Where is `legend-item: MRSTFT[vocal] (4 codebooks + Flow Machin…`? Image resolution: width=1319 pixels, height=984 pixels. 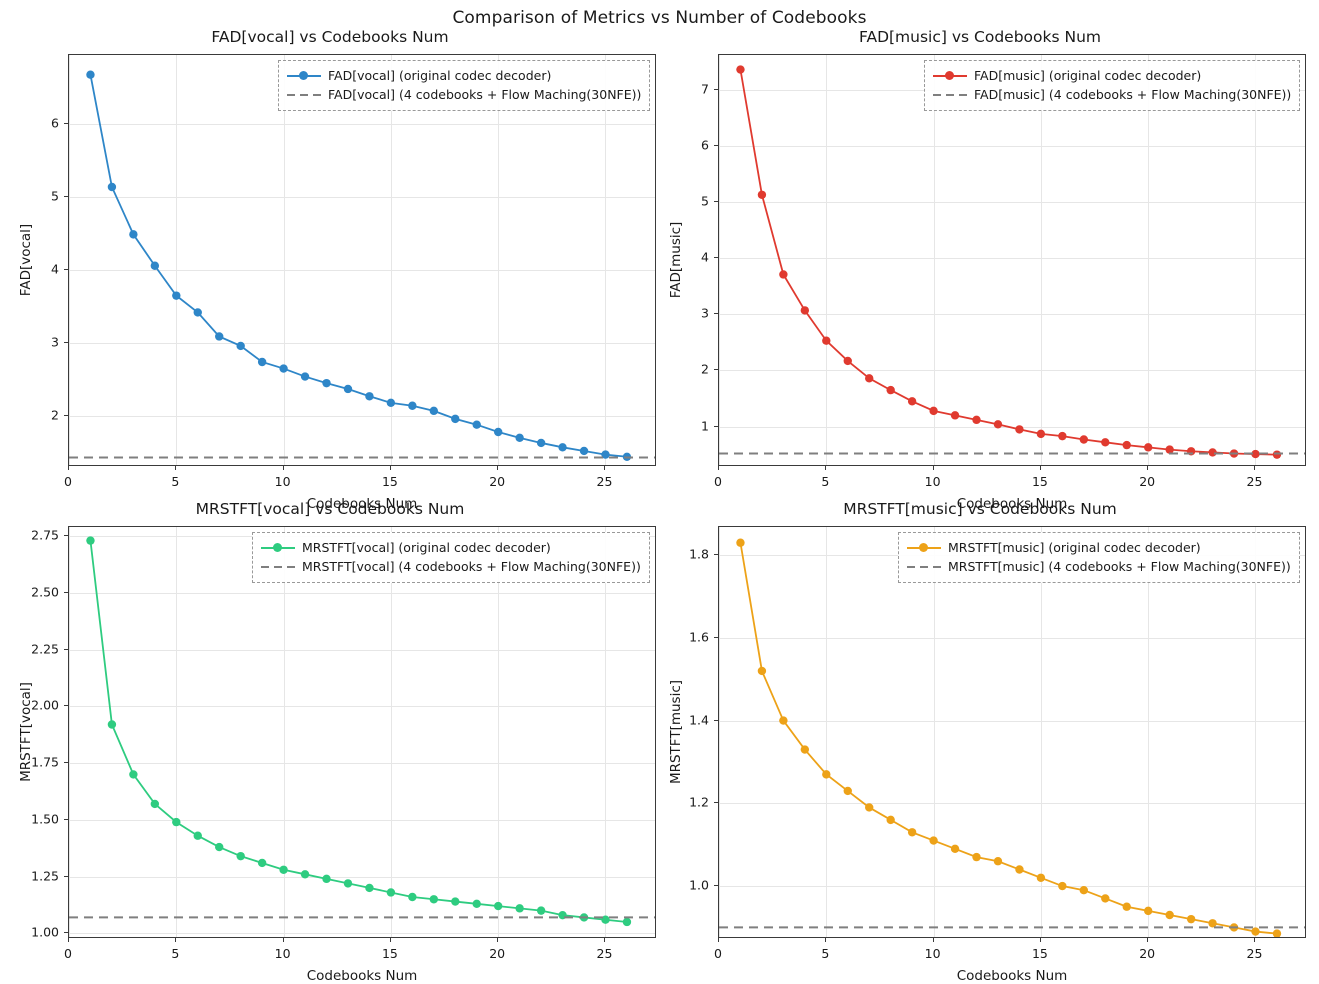
legend-item: MRSTFT[vocal] (4 codebooks + Flow Machin… is located at coordinates (451, 566).